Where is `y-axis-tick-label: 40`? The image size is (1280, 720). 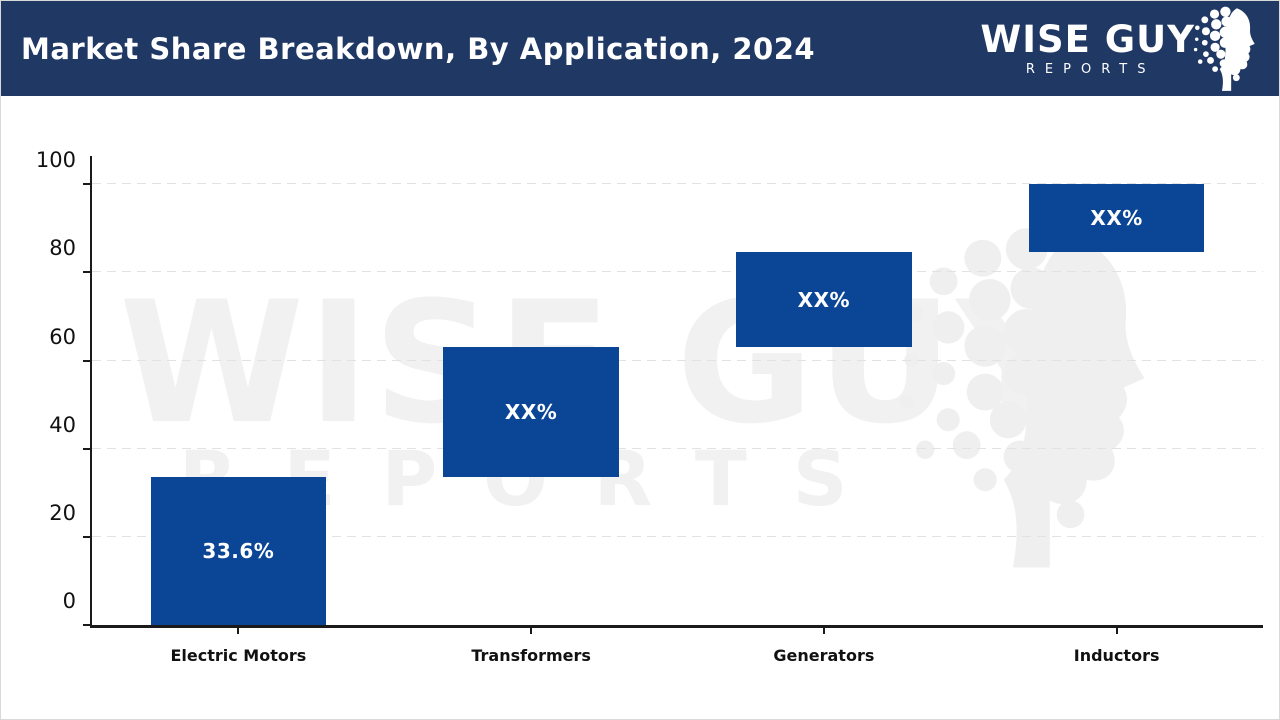
y-axis-tick-label: 40 is located at coordinates (62, 424).